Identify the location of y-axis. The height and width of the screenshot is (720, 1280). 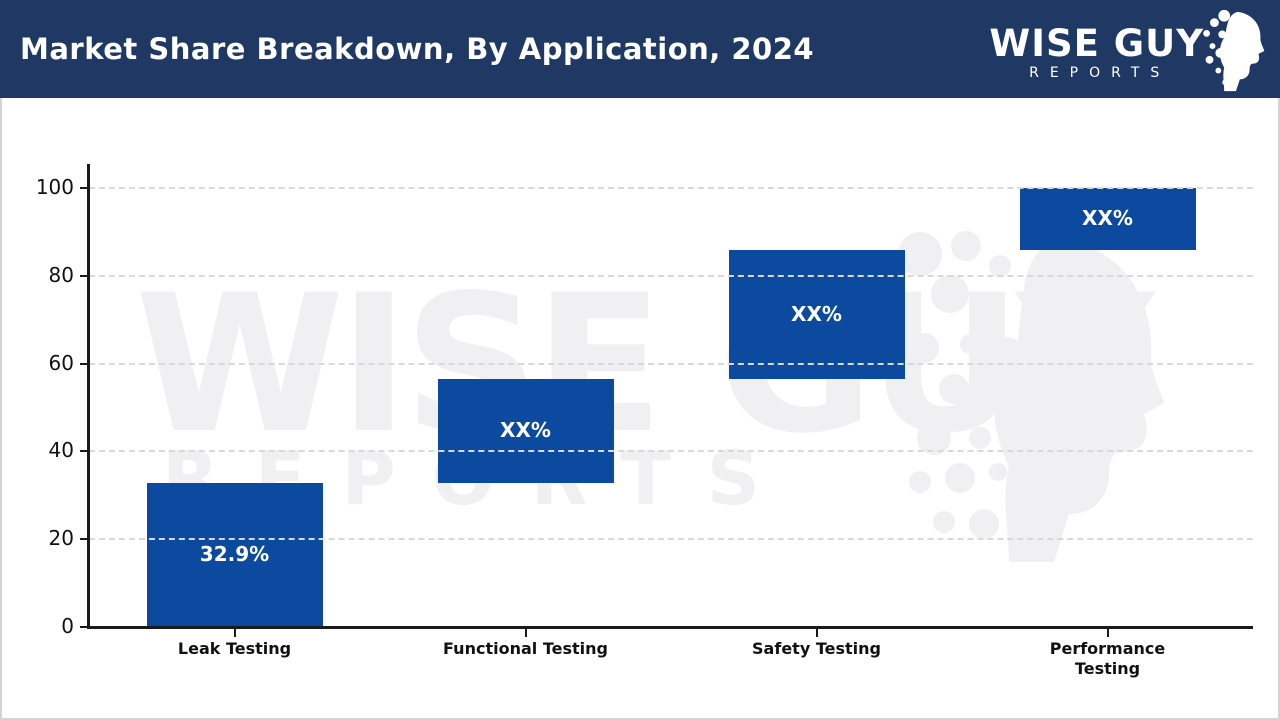
(88, 396).